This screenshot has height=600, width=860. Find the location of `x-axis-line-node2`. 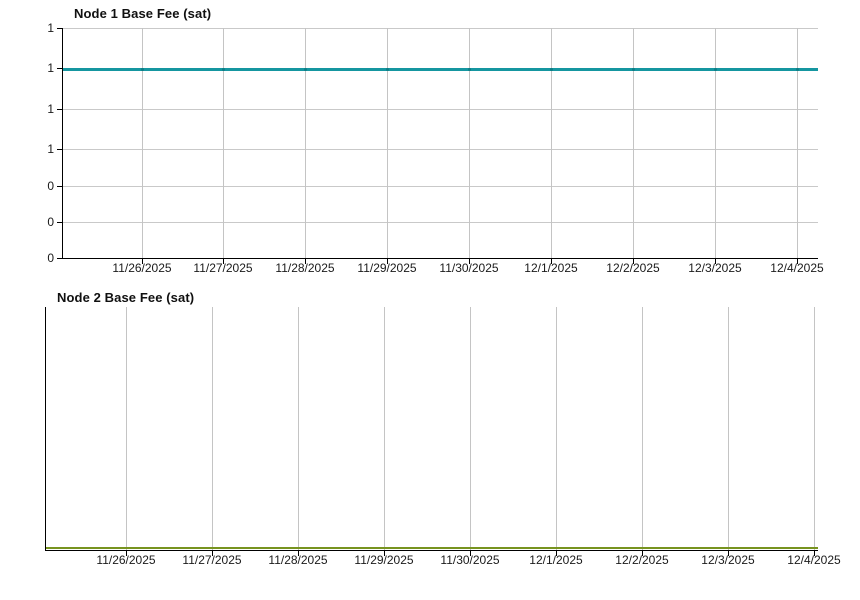

x-axis-line-node2 is located at coordinates (431, 550).